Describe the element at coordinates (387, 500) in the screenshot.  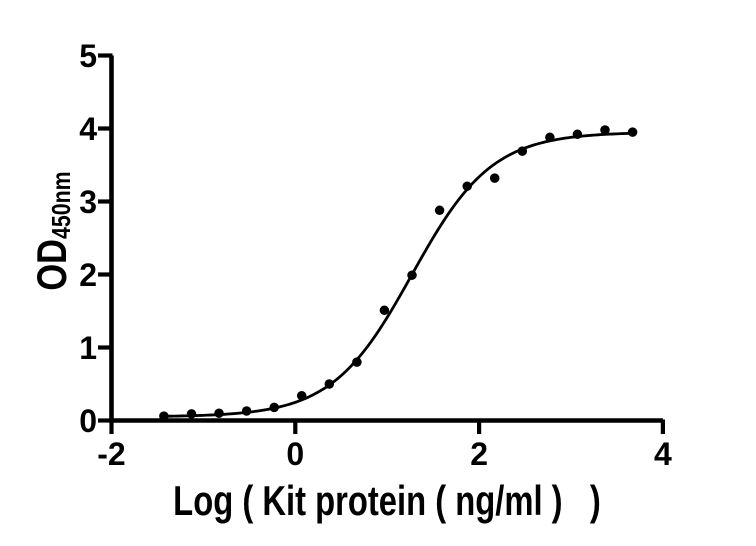
I see `x-axis-title: Log ( Kit protein ( ng/ml ) )` at that location.